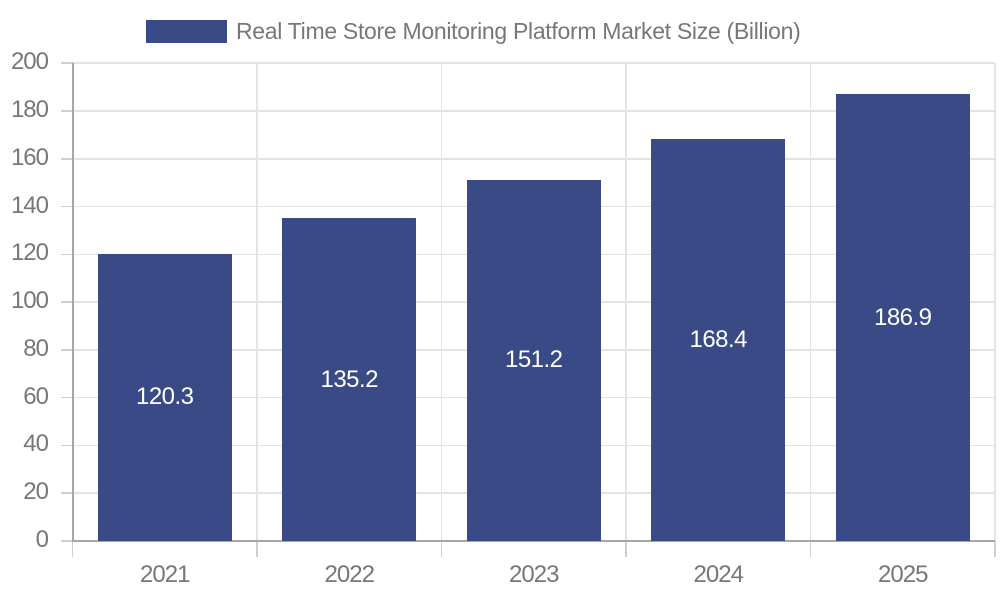 The height and width of the screenshot is (600, 1000). Describe the element at coordinates (29, 253) in the screenshot. I see `y-tick-label: 120` at that location.